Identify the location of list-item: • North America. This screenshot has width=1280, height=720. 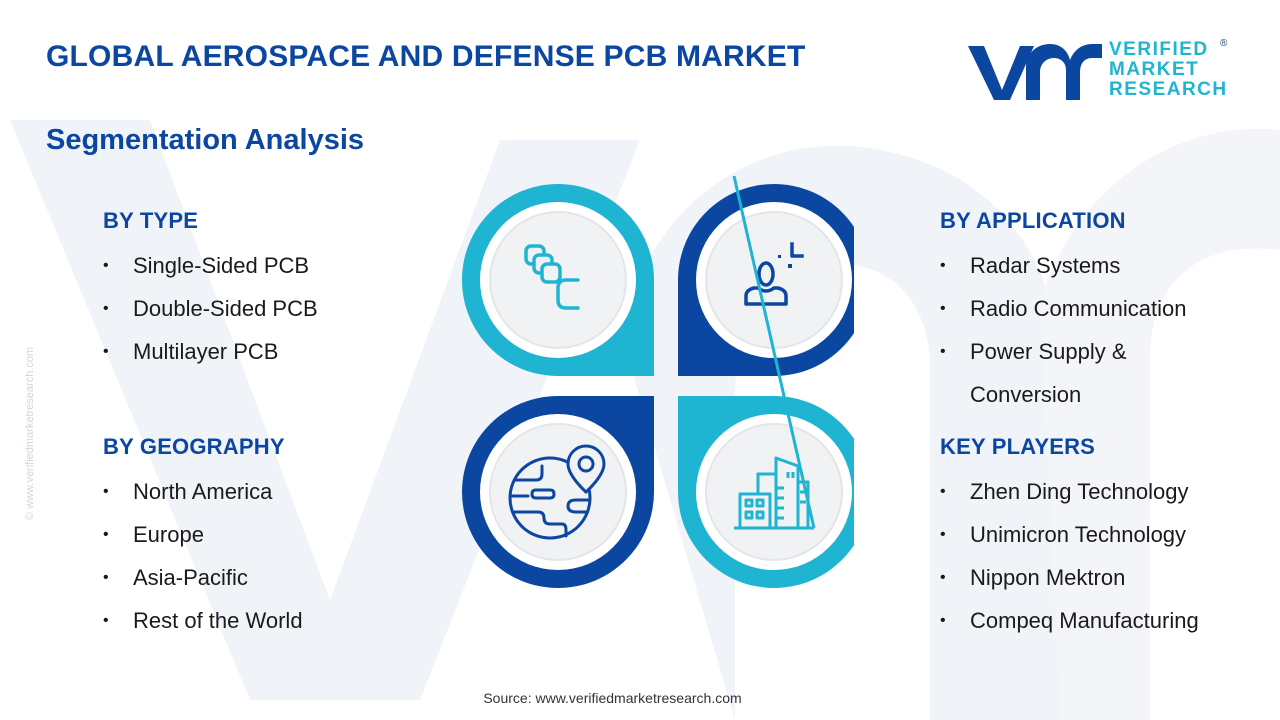
(203, 491).